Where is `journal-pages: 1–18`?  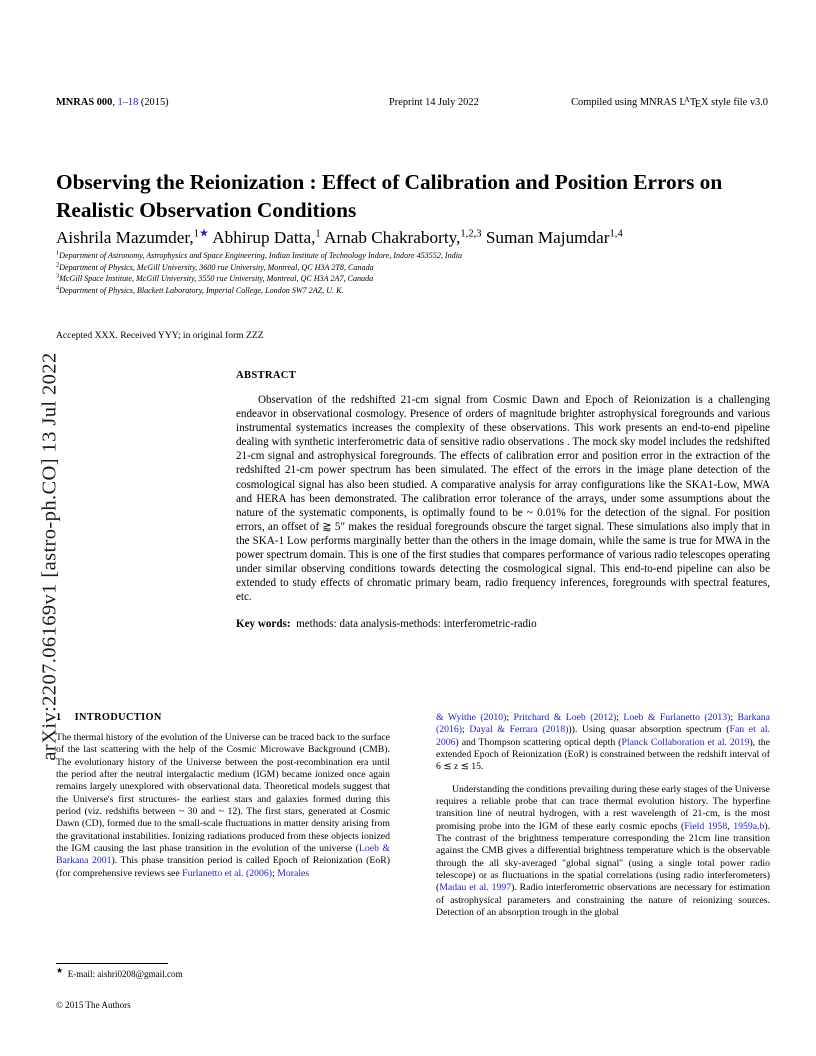
journal-pages: 1–18 is located at coordinates (128, 102).